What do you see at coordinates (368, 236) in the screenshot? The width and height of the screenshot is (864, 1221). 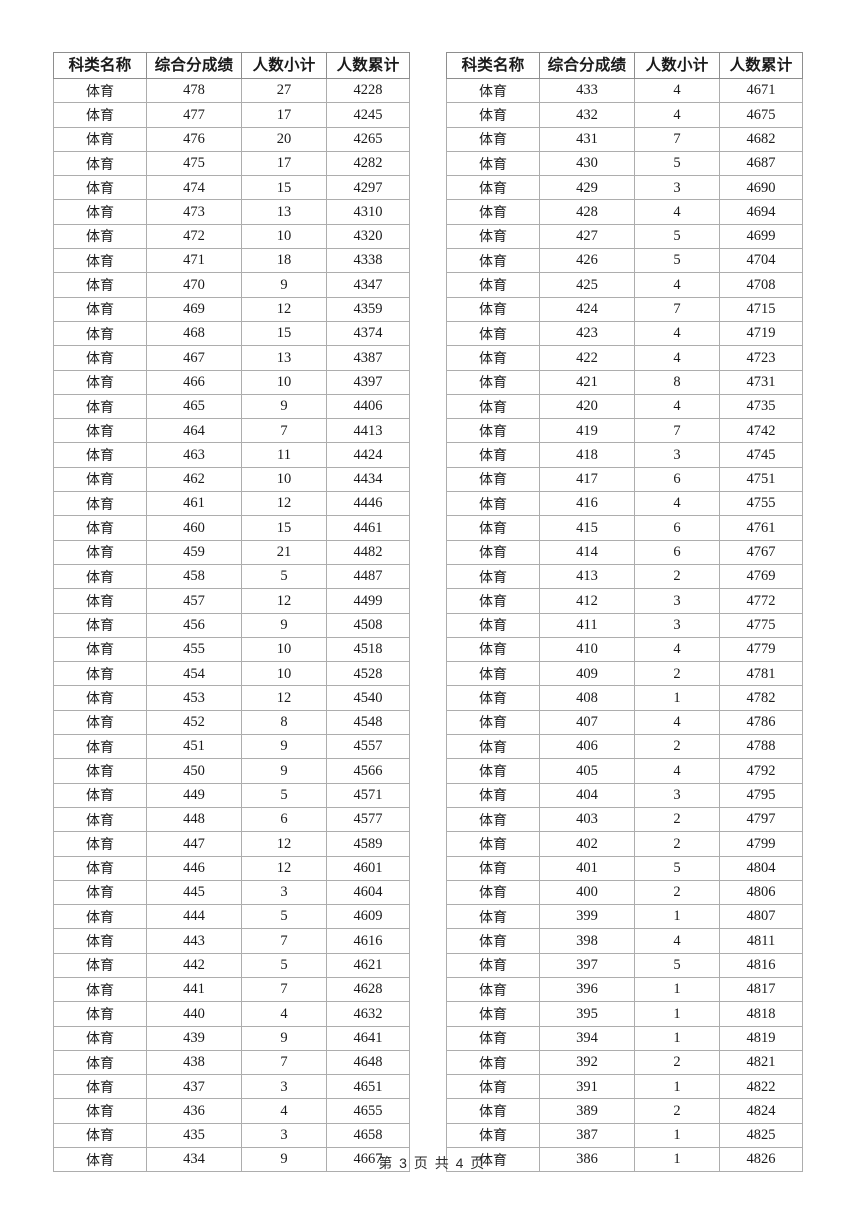 I see `cumulative-cell: 4320` at bounding box center [368, 236].